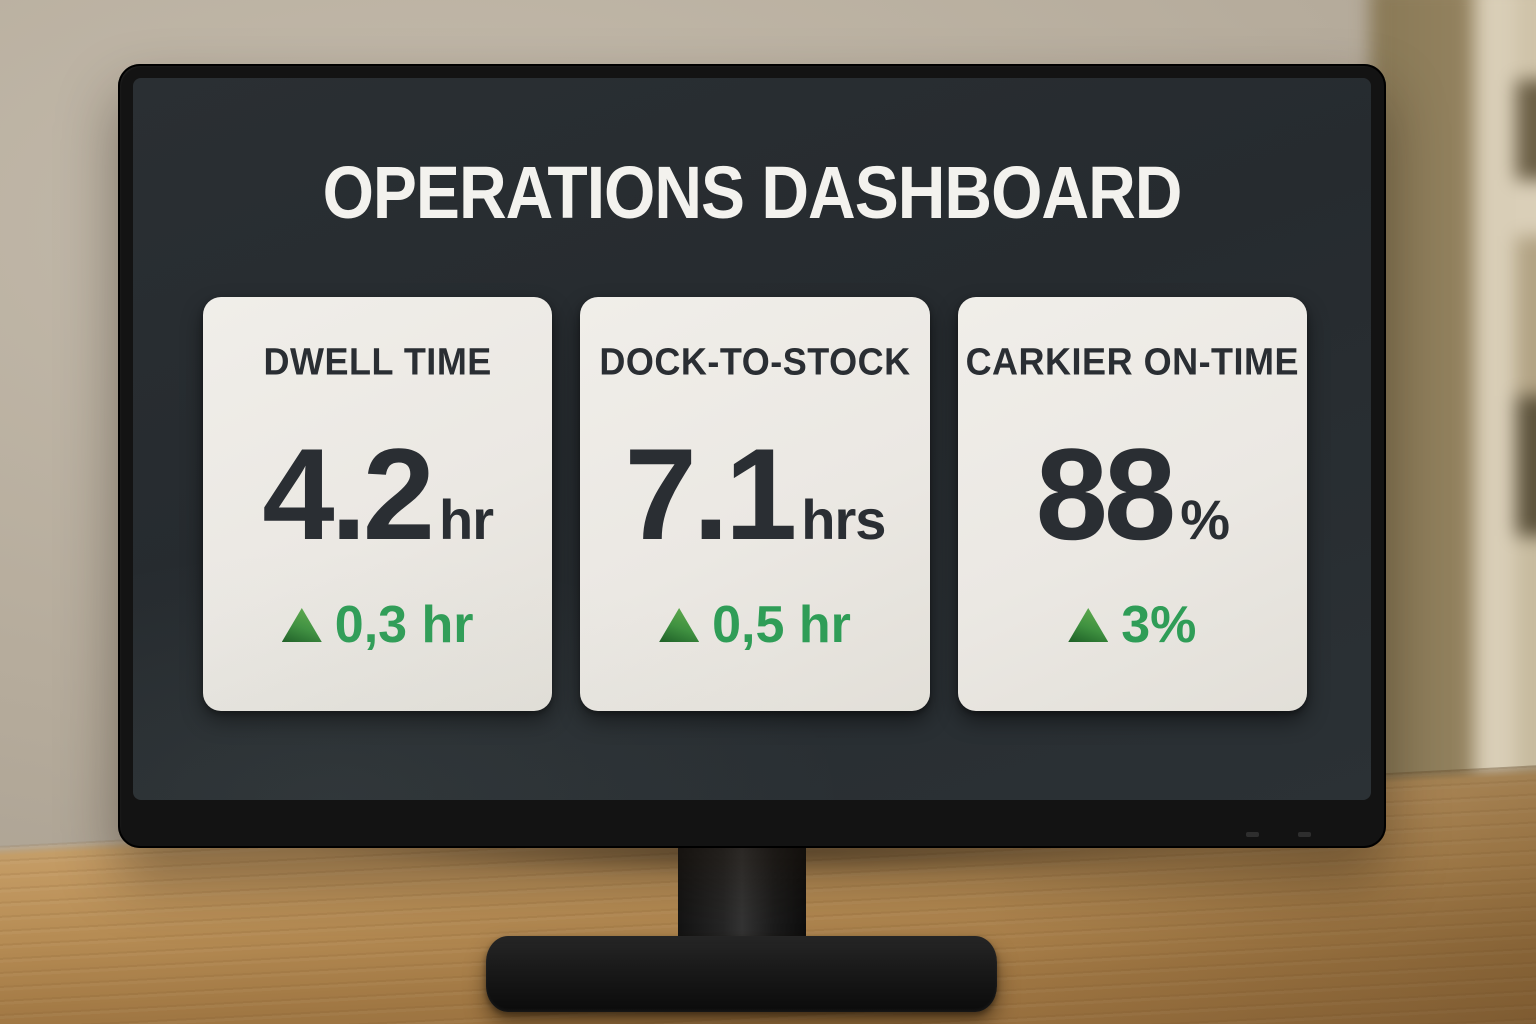 This screenshot has width=1536, height=1024. What do you see at coordinates (1159, 625) in the screenshot?
I see `kpi-delta: 3%` at bounding box center [1159, 625].